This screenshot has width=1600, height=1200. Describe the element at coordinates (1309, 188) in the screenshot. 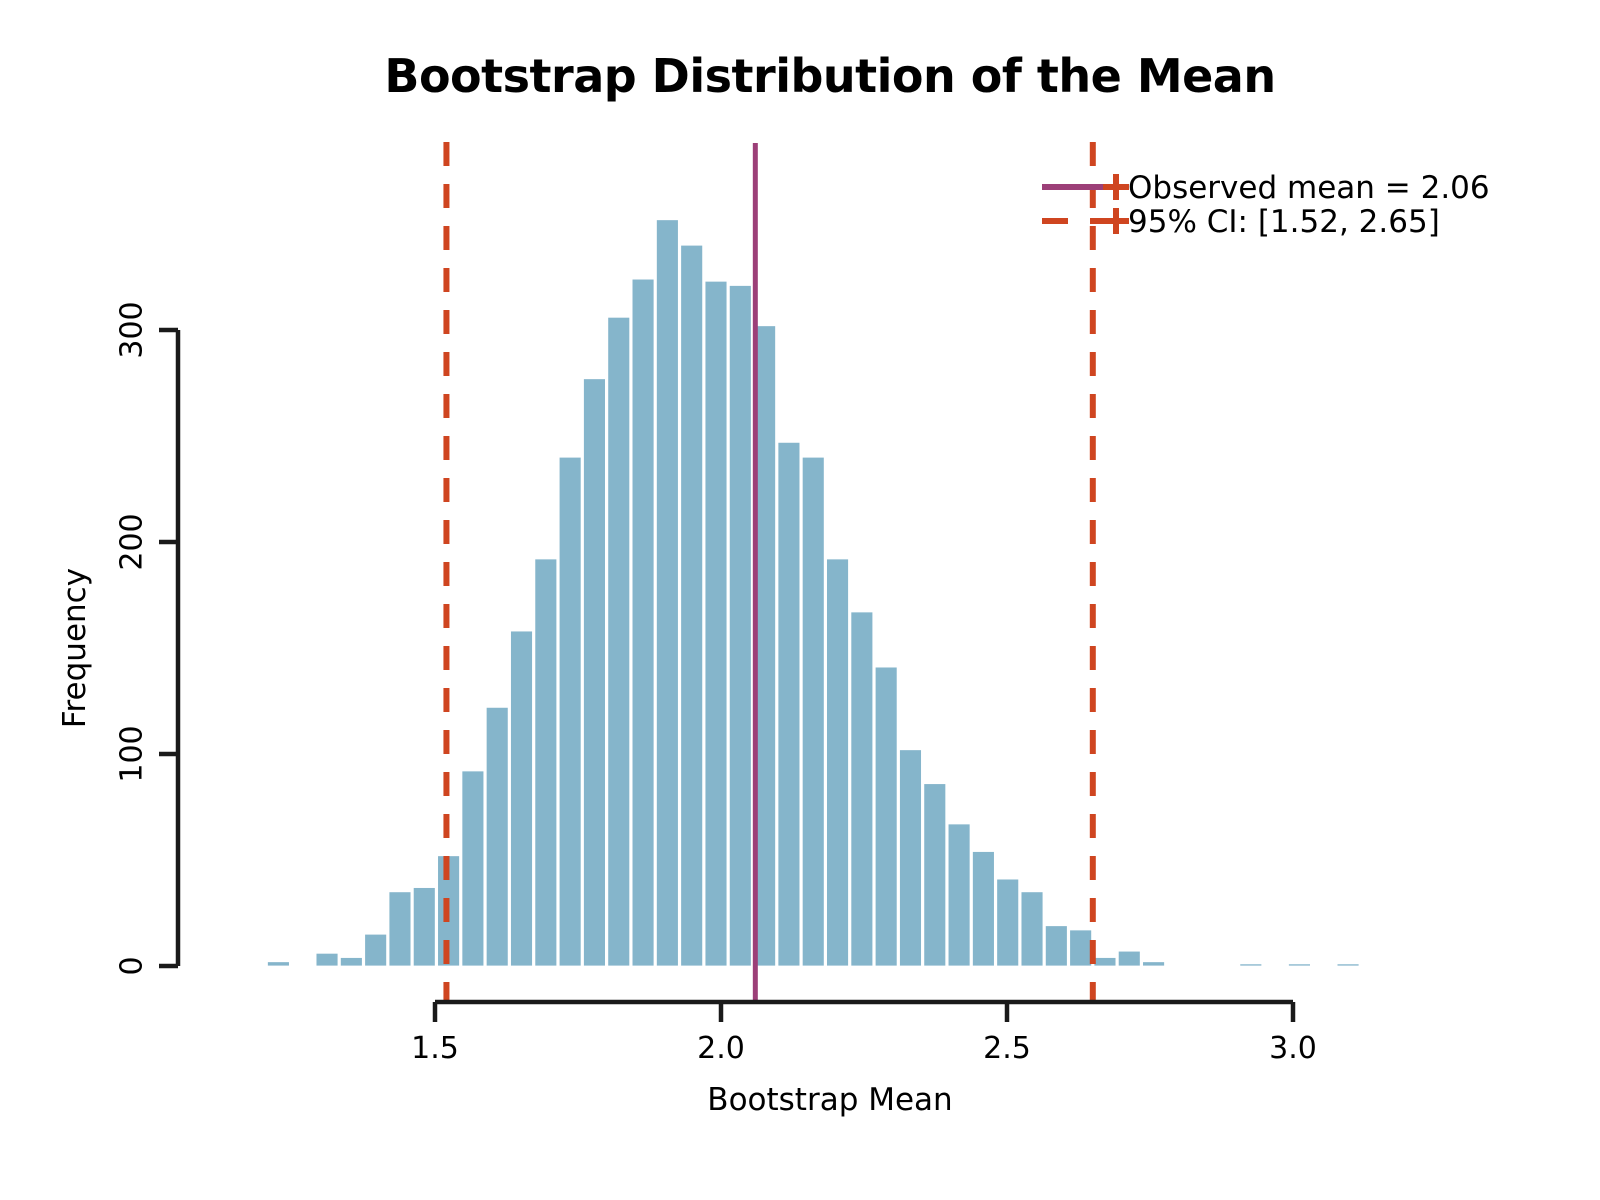

I see `legend-label-0: Observed mean = 2.06` at that location.